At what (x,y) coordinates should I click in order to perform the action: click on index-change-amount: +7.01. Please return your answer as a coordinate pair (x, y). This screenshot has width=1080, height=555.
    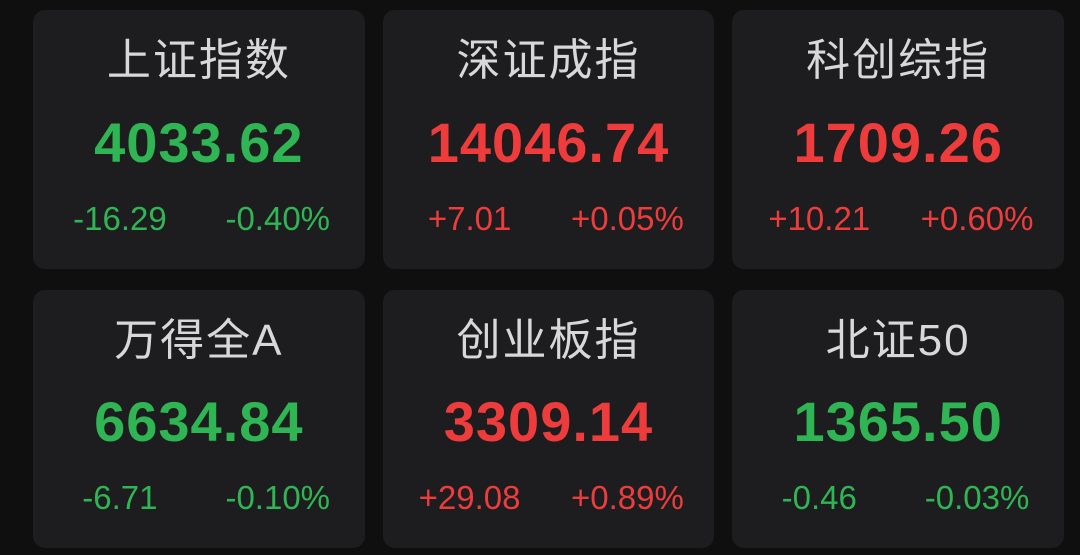
    Looking at the image, I should click on (469, 218).